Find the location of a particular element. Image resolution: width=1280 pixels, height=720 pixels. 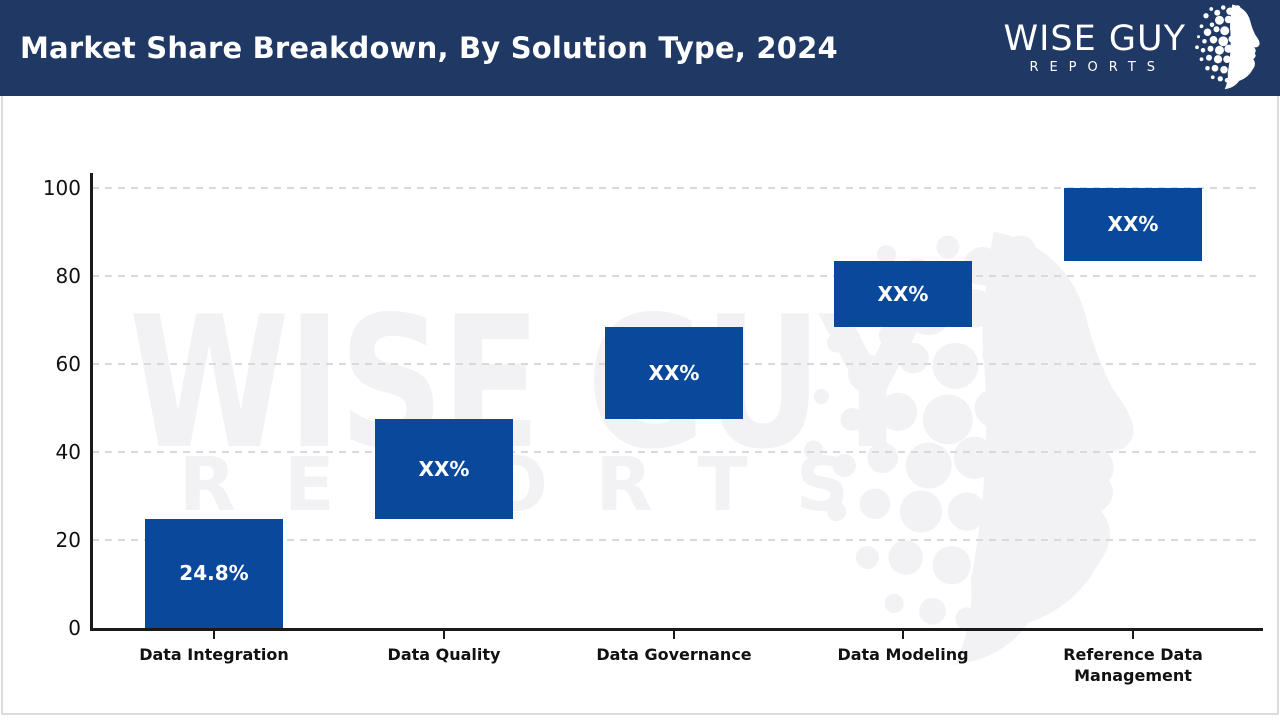

x-category-label-2: Data Governance is located at coordinates (674, 654).